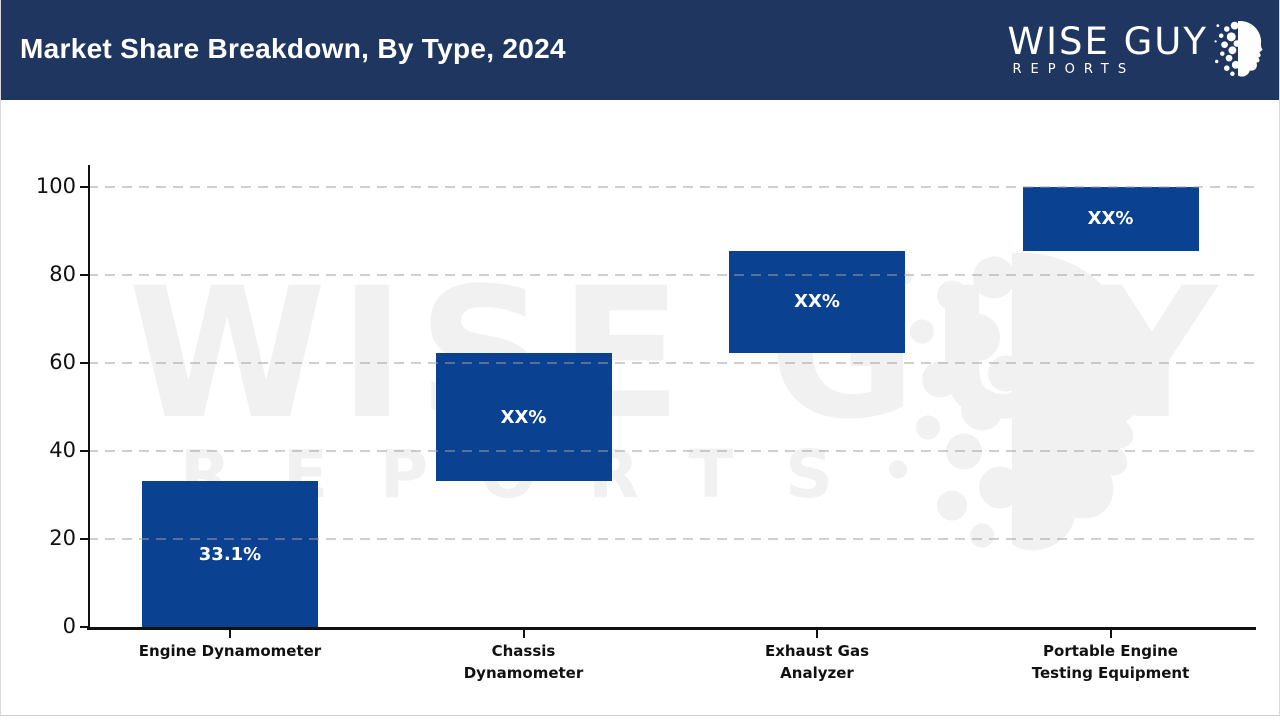  I want to click on x-category-label: Portable Engine Testing Equipment, so click(1110, 662).